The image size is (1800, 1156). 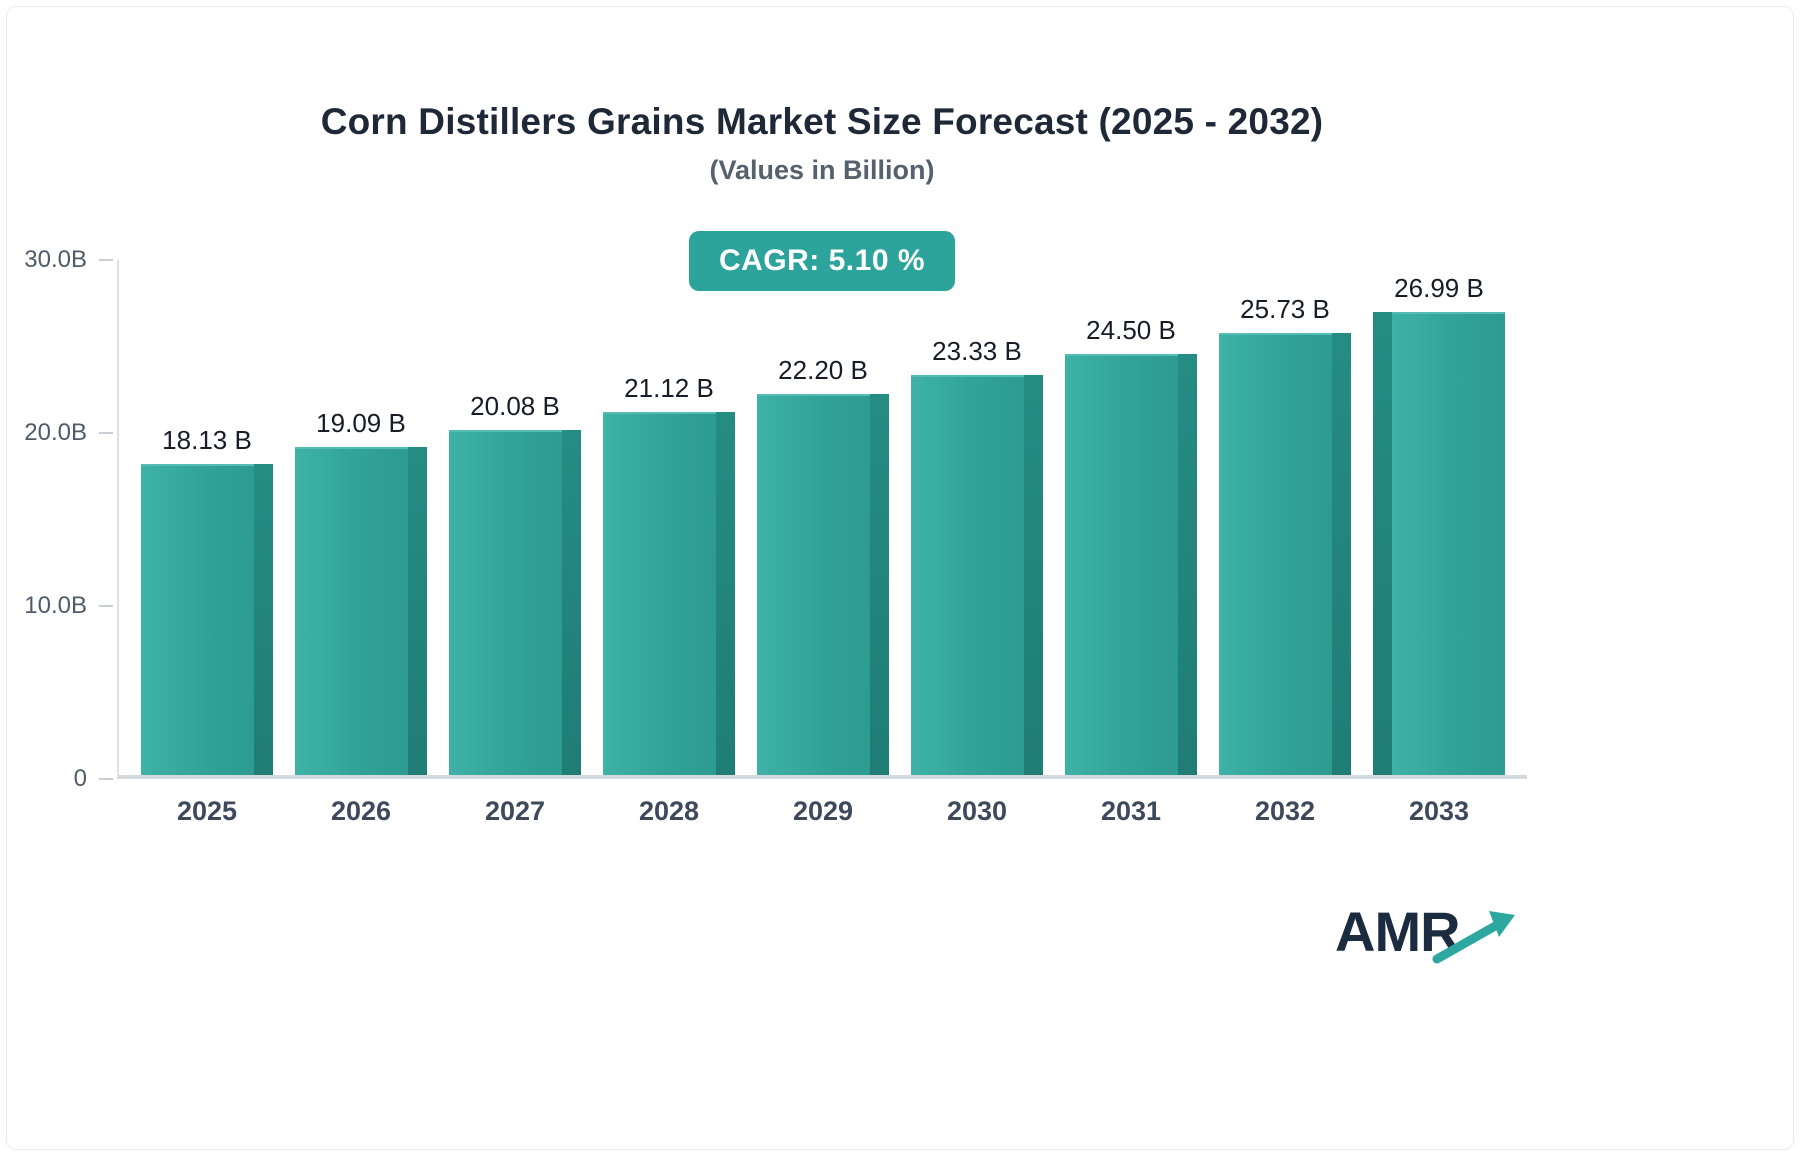 What do you see at coordinates (55, 432) in the screenshot?
I see `y-tick-label: 20.0B` at bounding box center [55, 432].